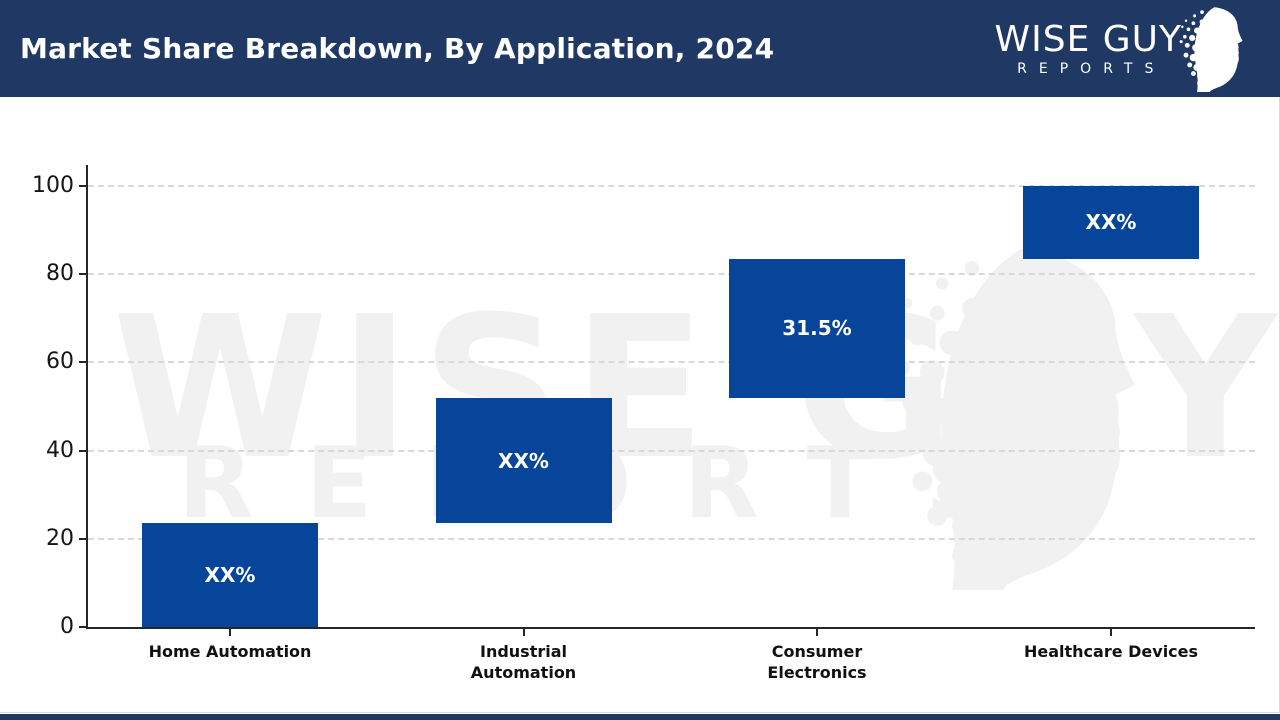  I want to click on category-label-line: Automation, so click(523, 672).